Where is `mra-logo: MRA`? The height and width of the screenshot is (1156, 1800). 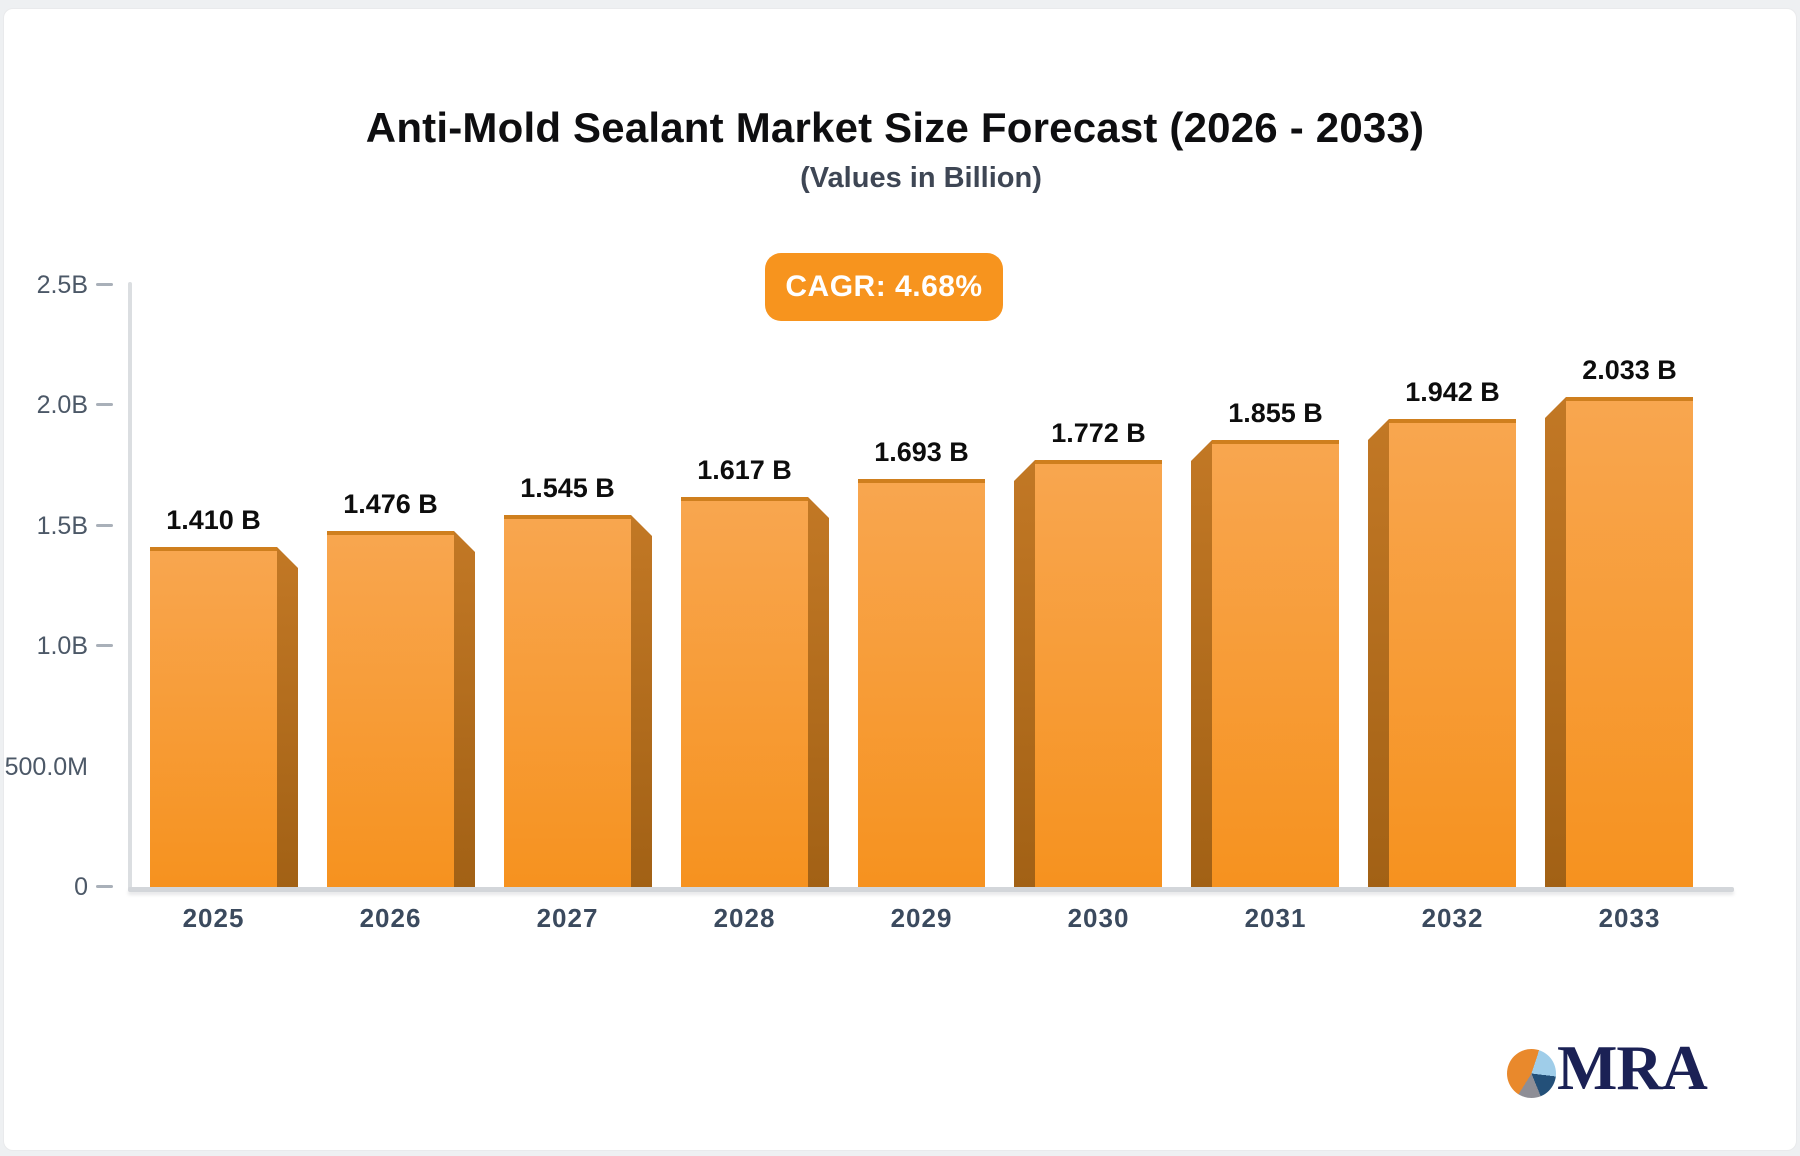 mra-logo: MRA is located at coordinates (1607, 1067).